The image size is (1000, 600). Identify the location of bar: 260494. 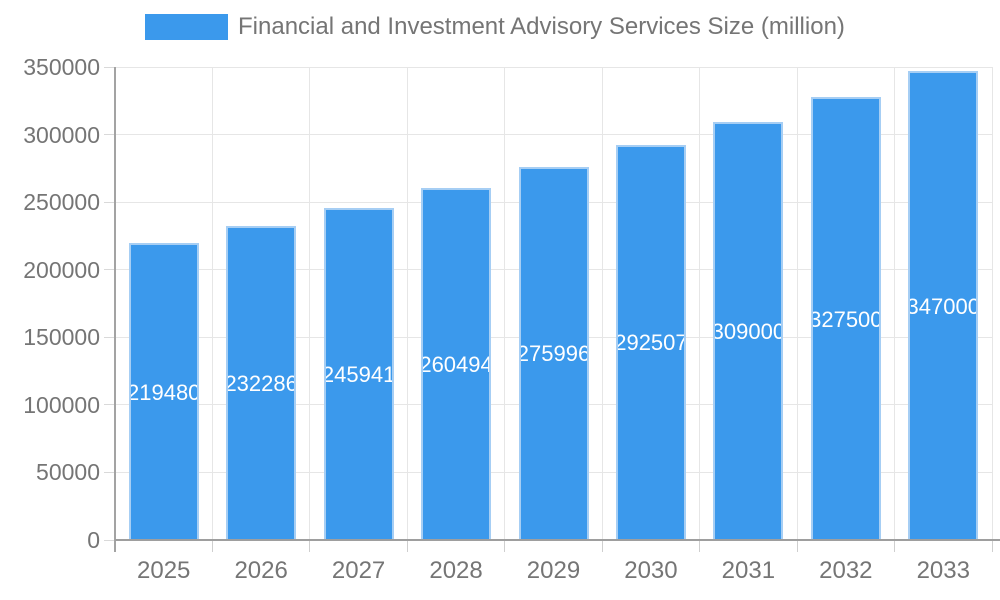
(456, 363).